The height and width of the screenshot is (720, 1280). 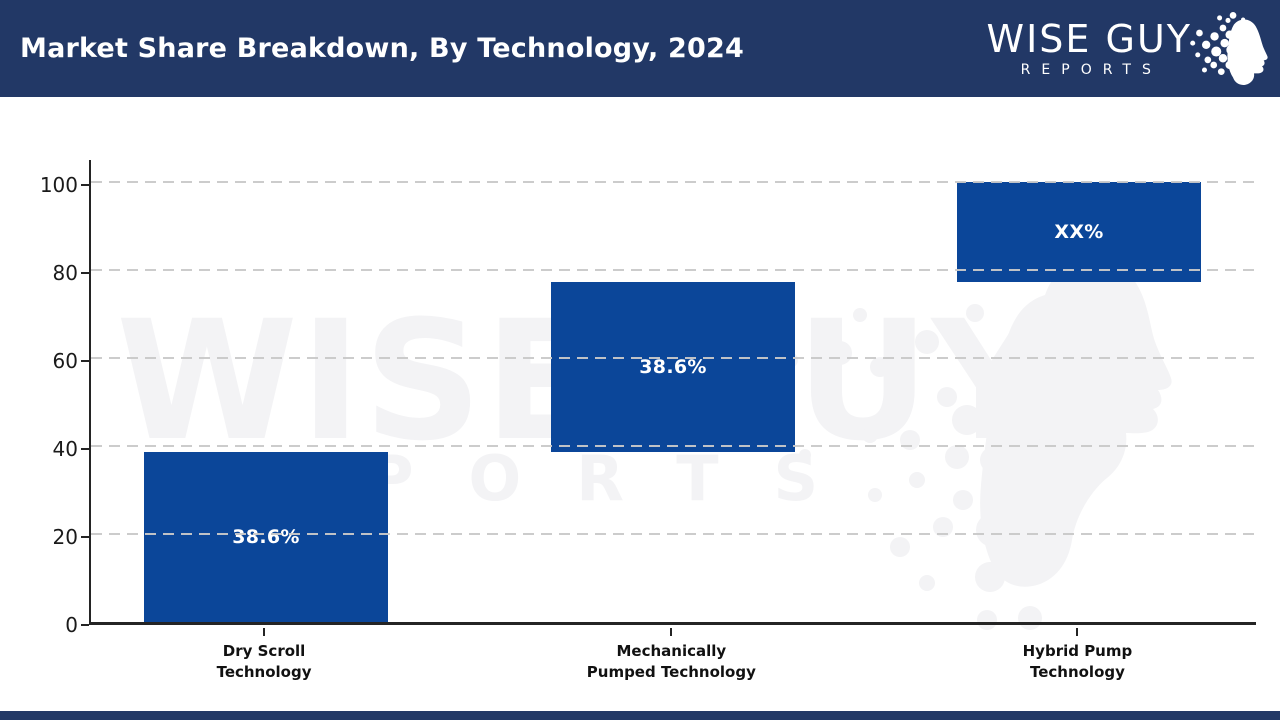 What do you see at coordinates (1077, 662) in the screenshot?
I see `x-category-label-3: Hybrid Pump Technology` at bounding box center [1077, 662].